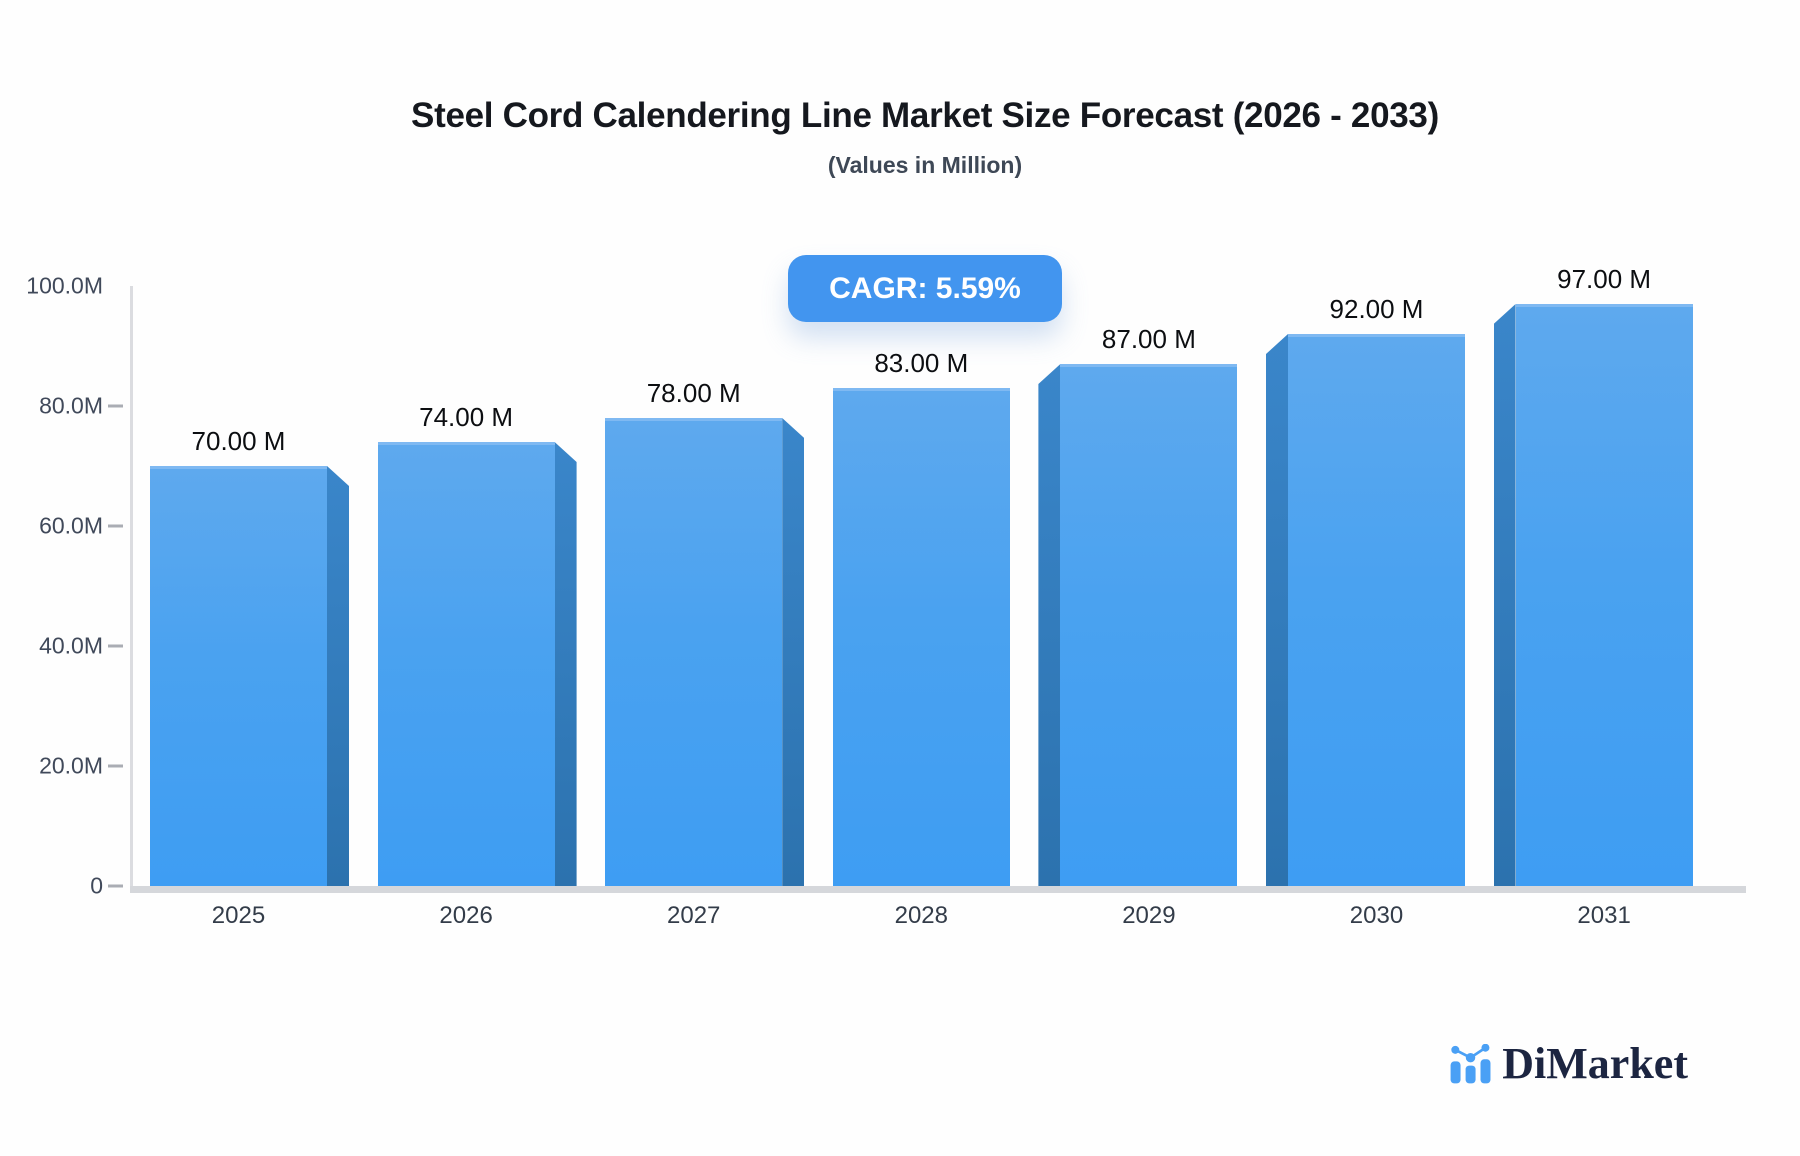 The width and height of the screenshot is (1800, 1156). What do you see at coordinates (238, 915) in the screenshot?
I see `x-axis-label: 2025` at bounding box center [238, 915].